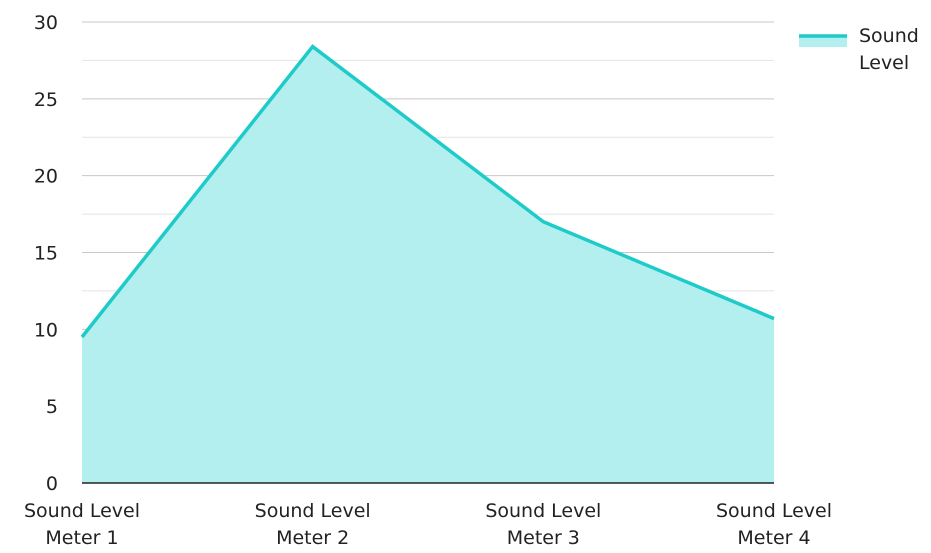 The height and width of the screenshot is (553, 931). Describe the element at coordinates (52, 407) in the screenshot. I see `y-tick-label: 5` at that location.